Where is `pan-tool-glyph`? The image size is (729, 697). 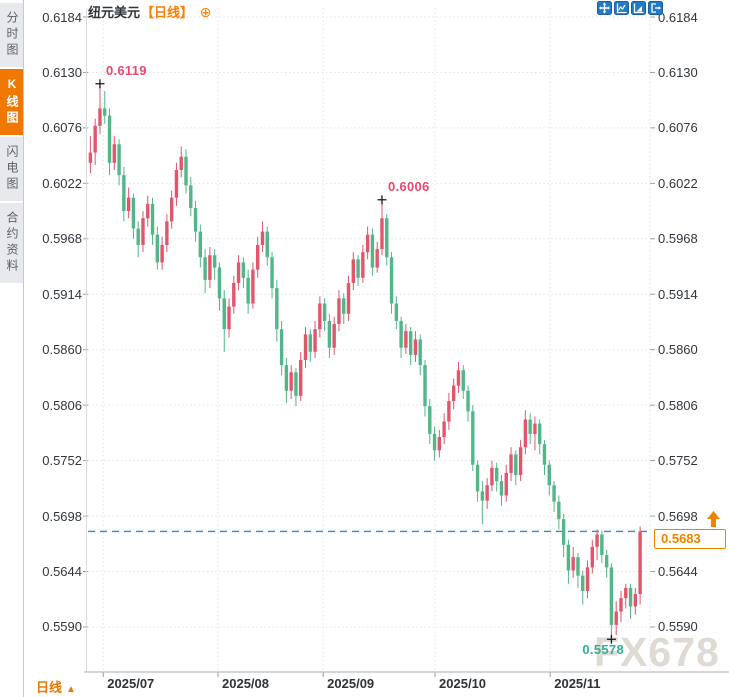 pan-tool-glyph is located at coordinates (604, 8).